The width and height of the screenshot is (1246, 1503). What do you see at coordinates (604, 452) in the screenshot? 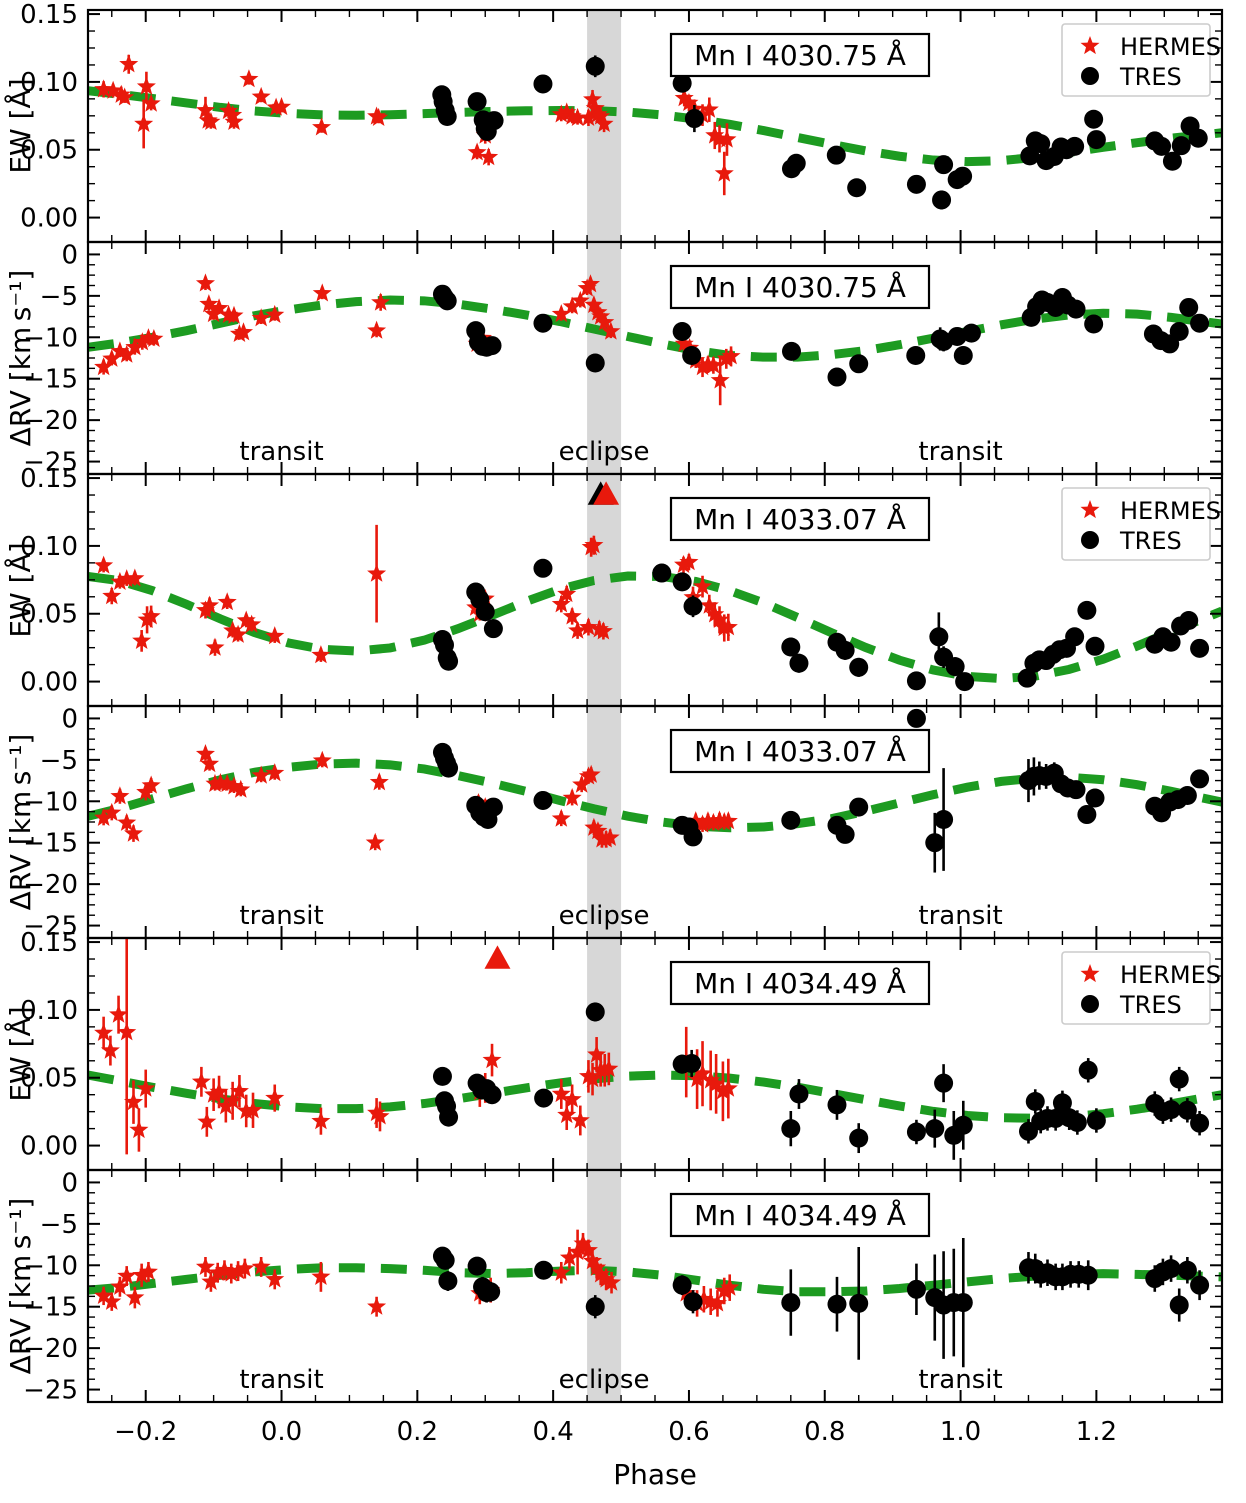
I see `phase-annotation-eclipse: eclipse` at bounding box center [604, 452].